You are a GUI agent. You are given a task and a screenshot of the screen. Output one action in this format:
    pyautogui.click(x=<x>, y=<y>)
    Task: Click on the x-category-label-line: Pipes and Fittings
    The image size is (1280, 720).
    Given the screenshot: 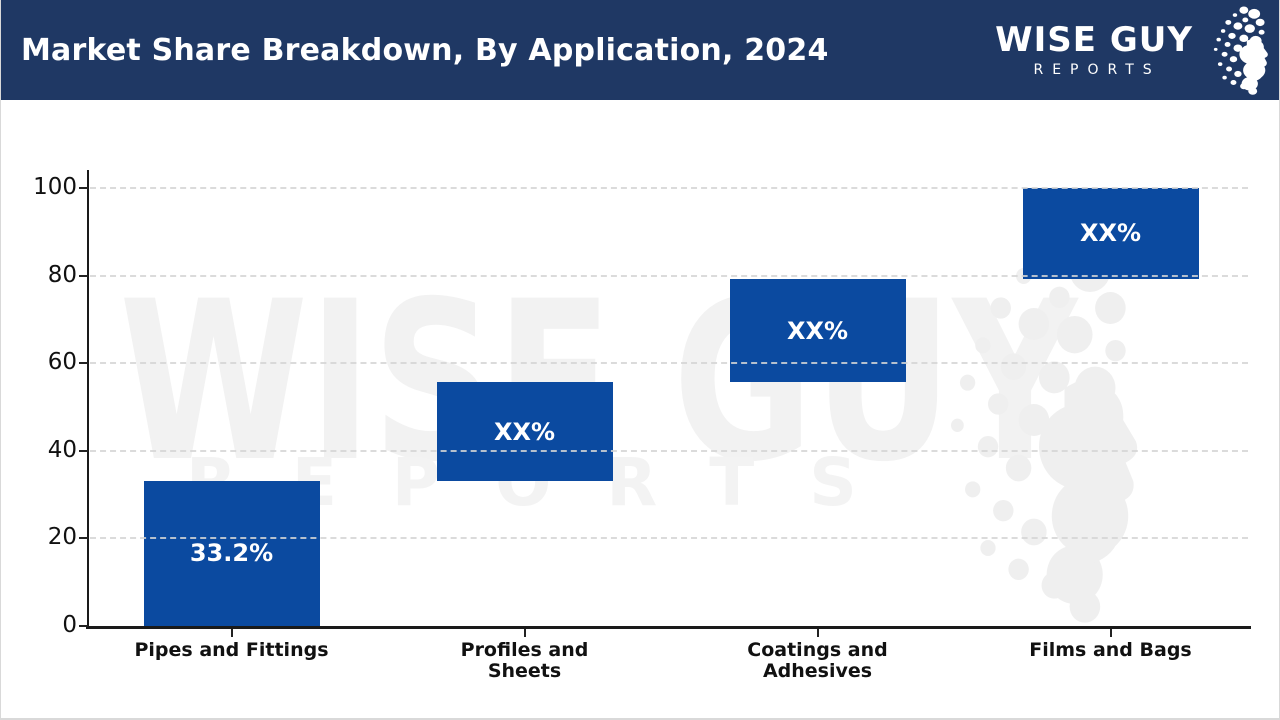 What is the action you would take?
    pyautogui.click(x=231, y=650)
    